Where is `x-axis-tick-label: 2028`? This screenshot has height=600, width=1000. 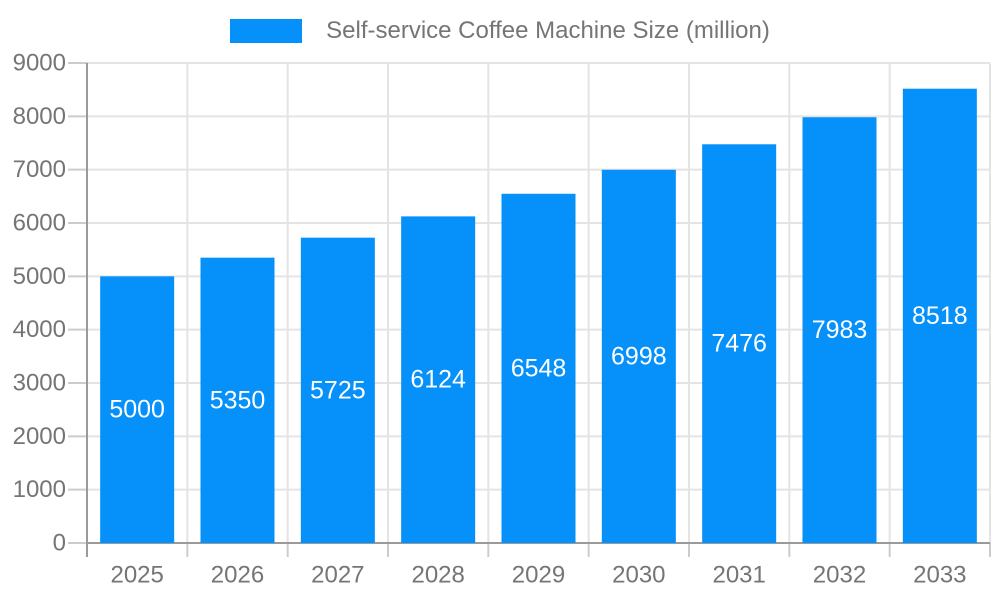
x-axis-tick-label: 2028 is located at coordinates (437, 575).